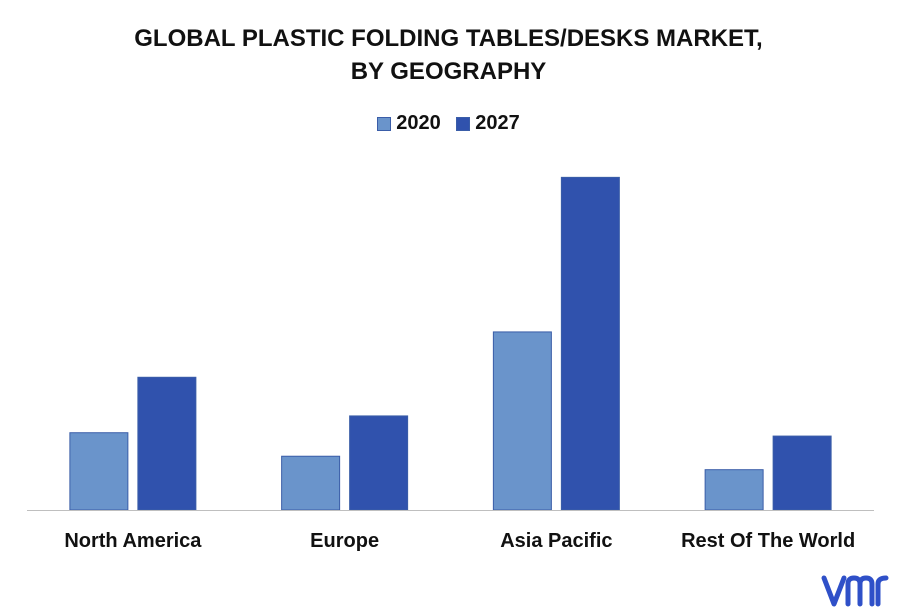 The height and width of the screenshot is (612, 897). I want to click on bar-europe-2020, so click(311, 483).